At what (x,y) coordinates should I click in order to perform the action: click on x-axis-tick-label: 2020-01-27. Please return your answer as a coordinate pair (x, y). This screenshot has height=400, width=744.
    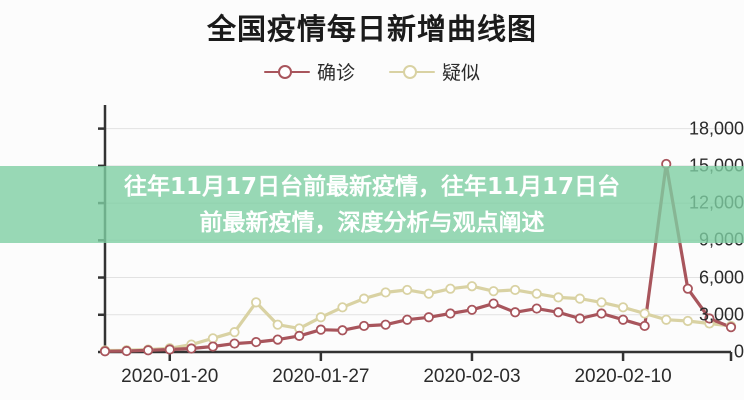
    Looking at the image, I should click on (321, 376).